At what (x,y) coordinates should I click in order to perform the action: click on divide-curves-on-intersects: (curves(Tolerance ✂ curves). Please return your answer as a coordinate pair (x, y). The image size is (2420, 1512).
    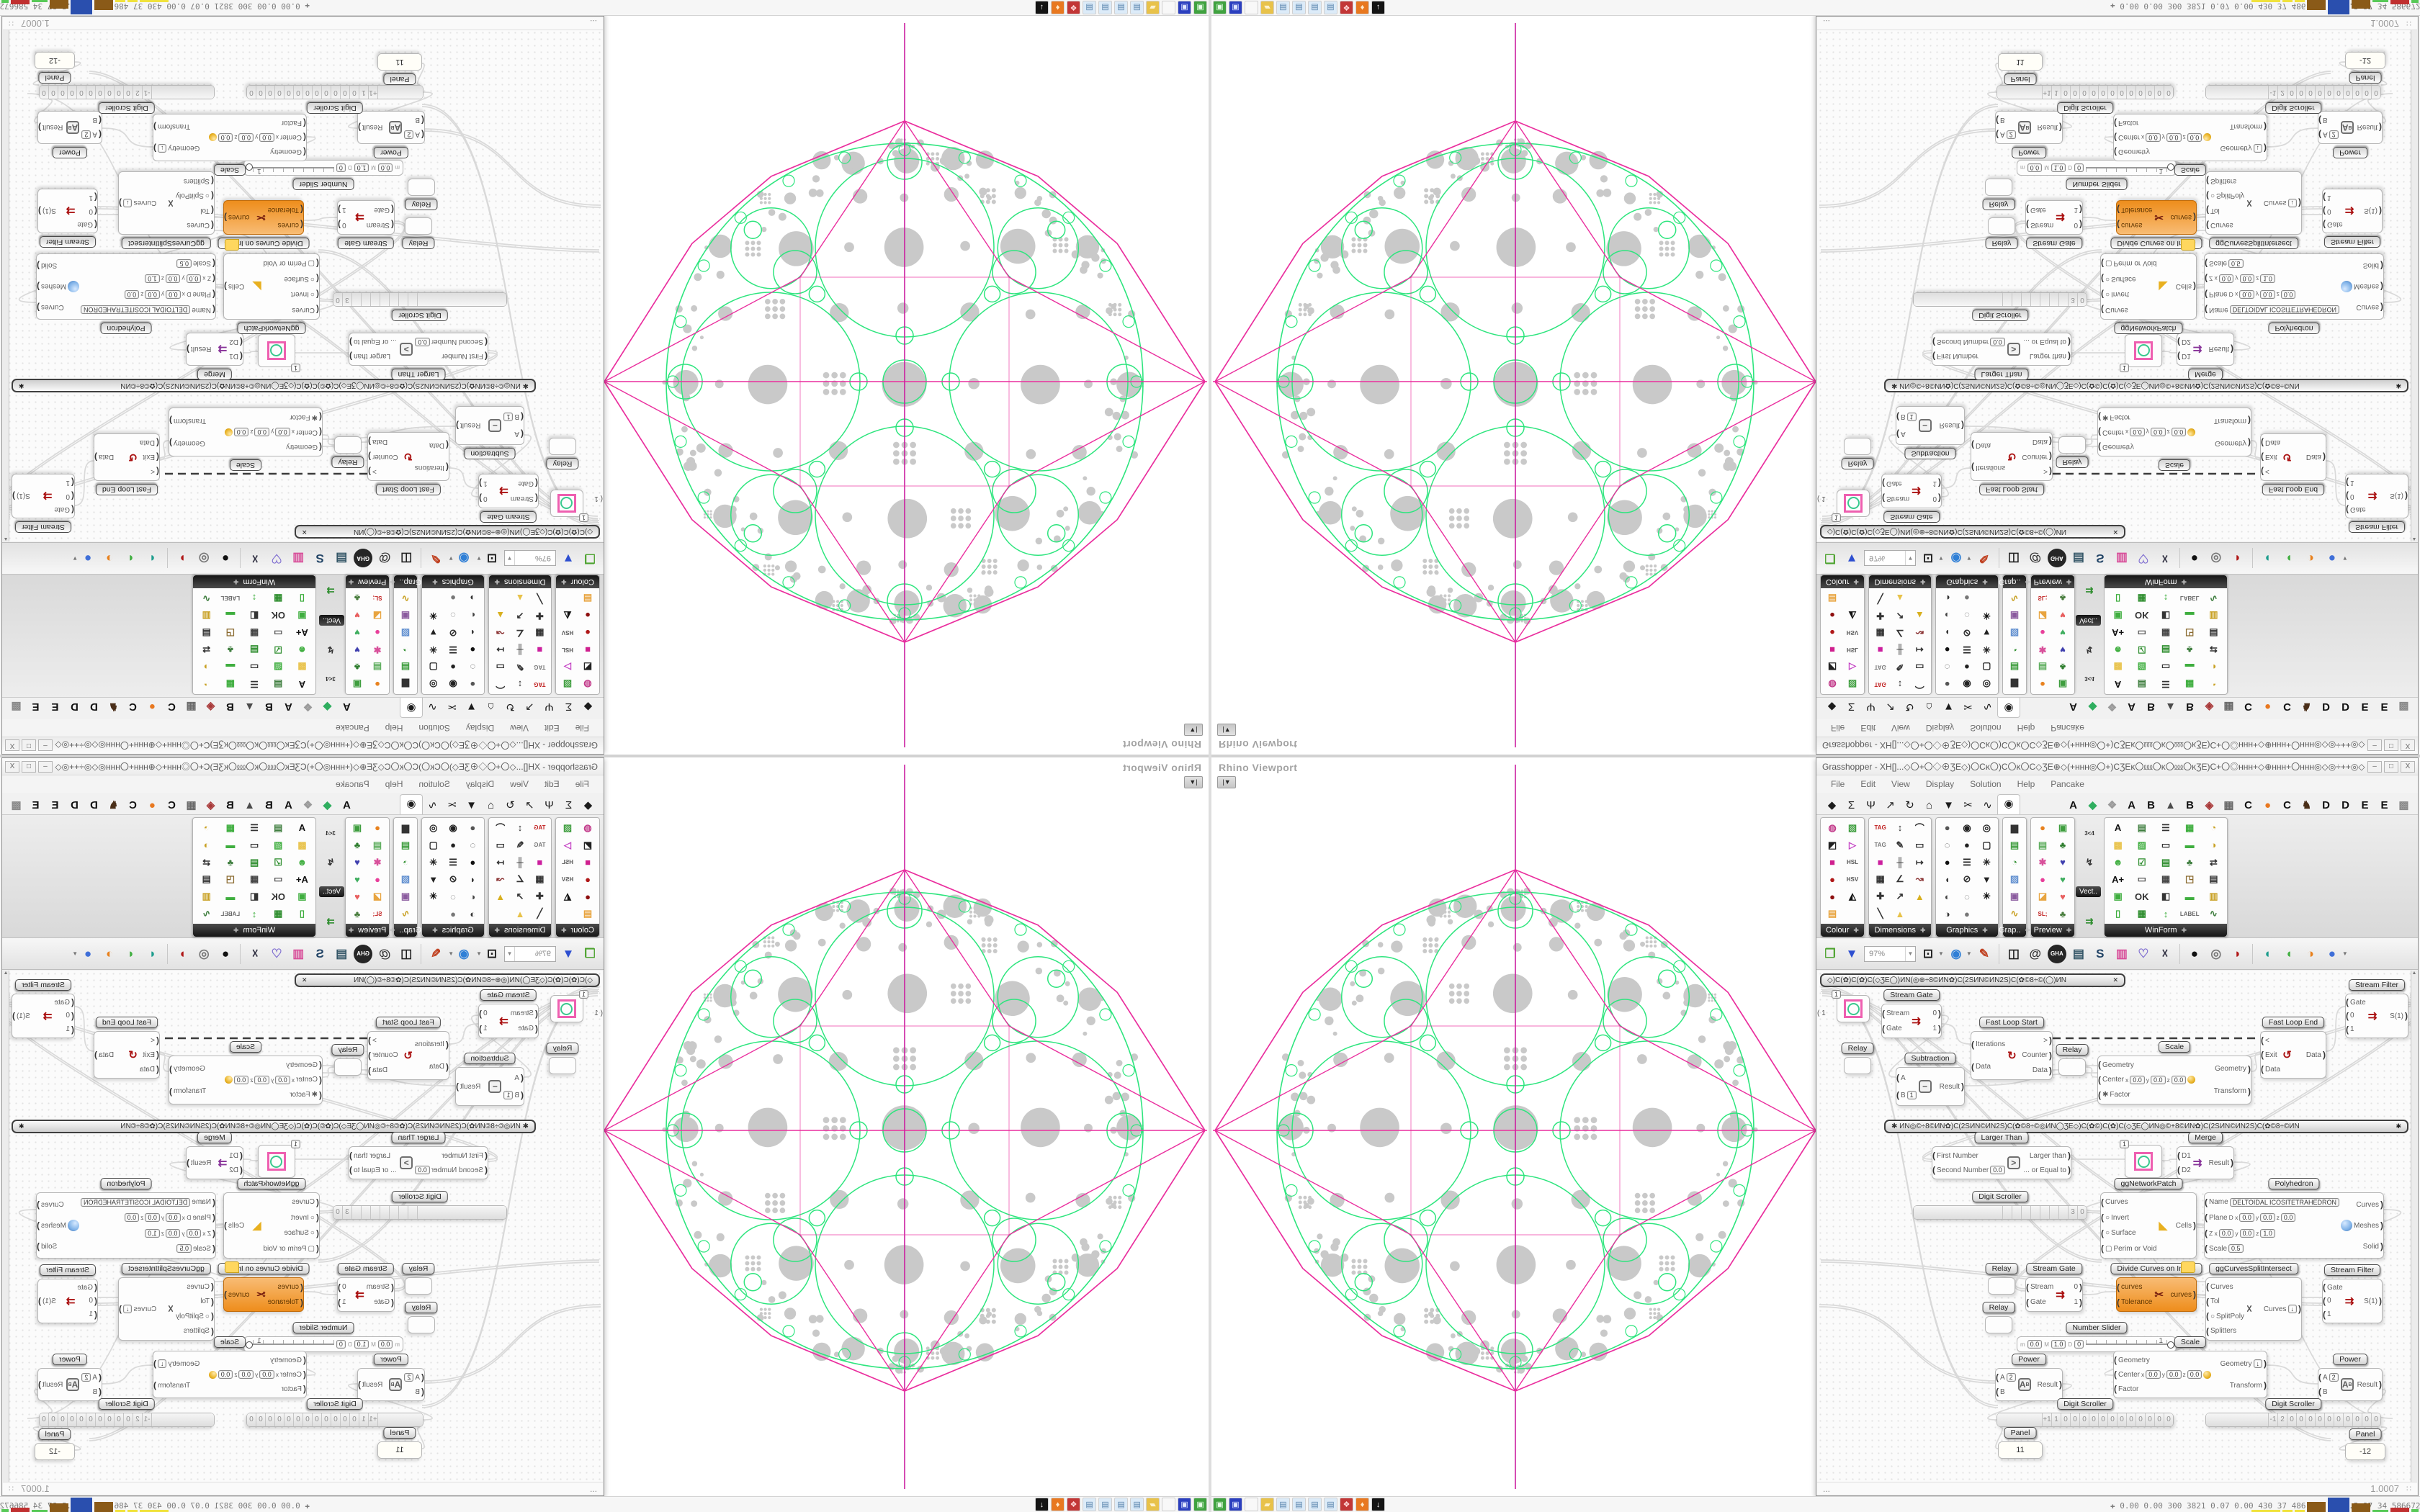
    Looking at the image, I should click on (263, 1294).